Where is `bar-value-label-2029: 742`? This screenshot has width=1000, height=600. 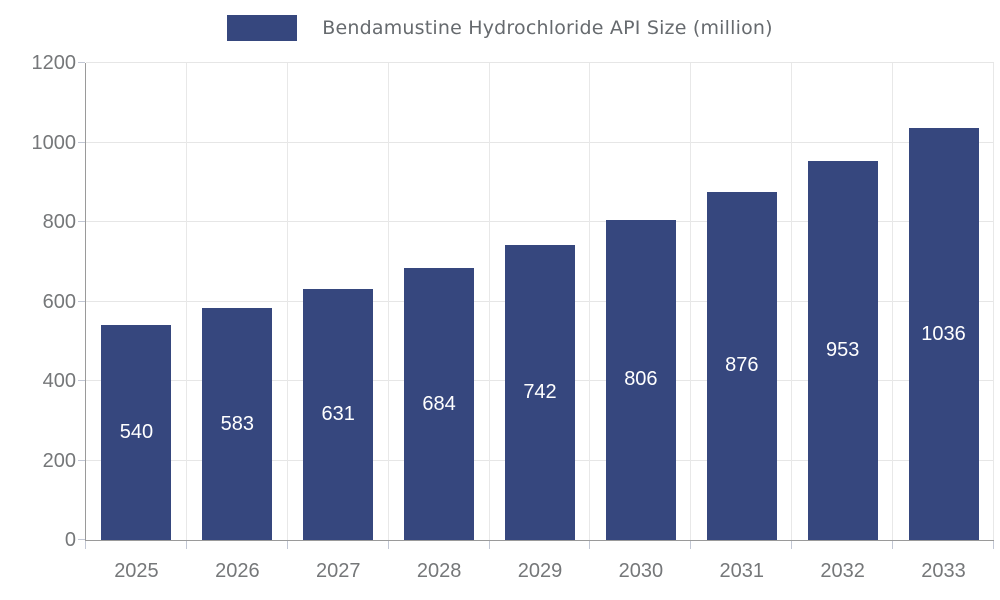 bar-value-label-2029: 742 is located at coordinates (540, 392).